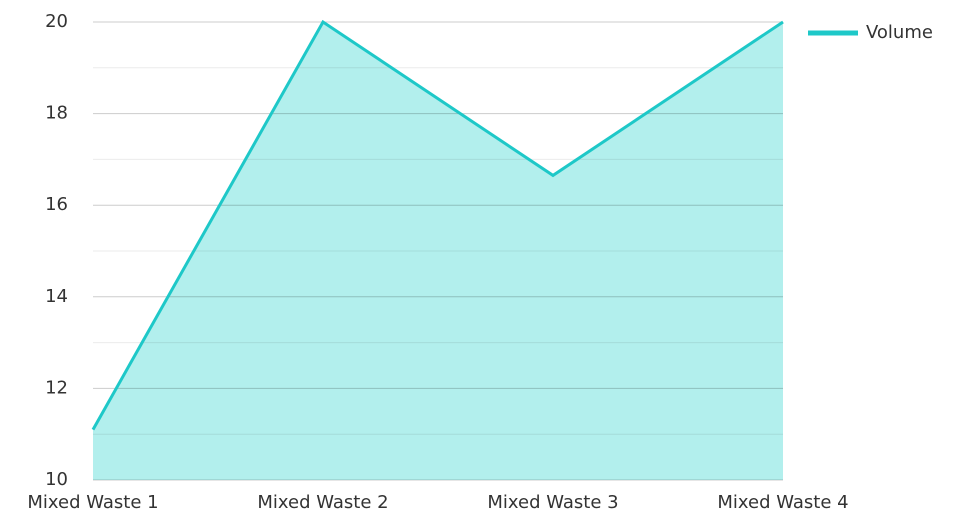 Image resolution: width=955 pixels, height=520 pixels. What do you see at coordinates (782, 502) in the screenshot?
I see `x-tick-label: Mixed Waste 4` at bounding box center [782, 502].